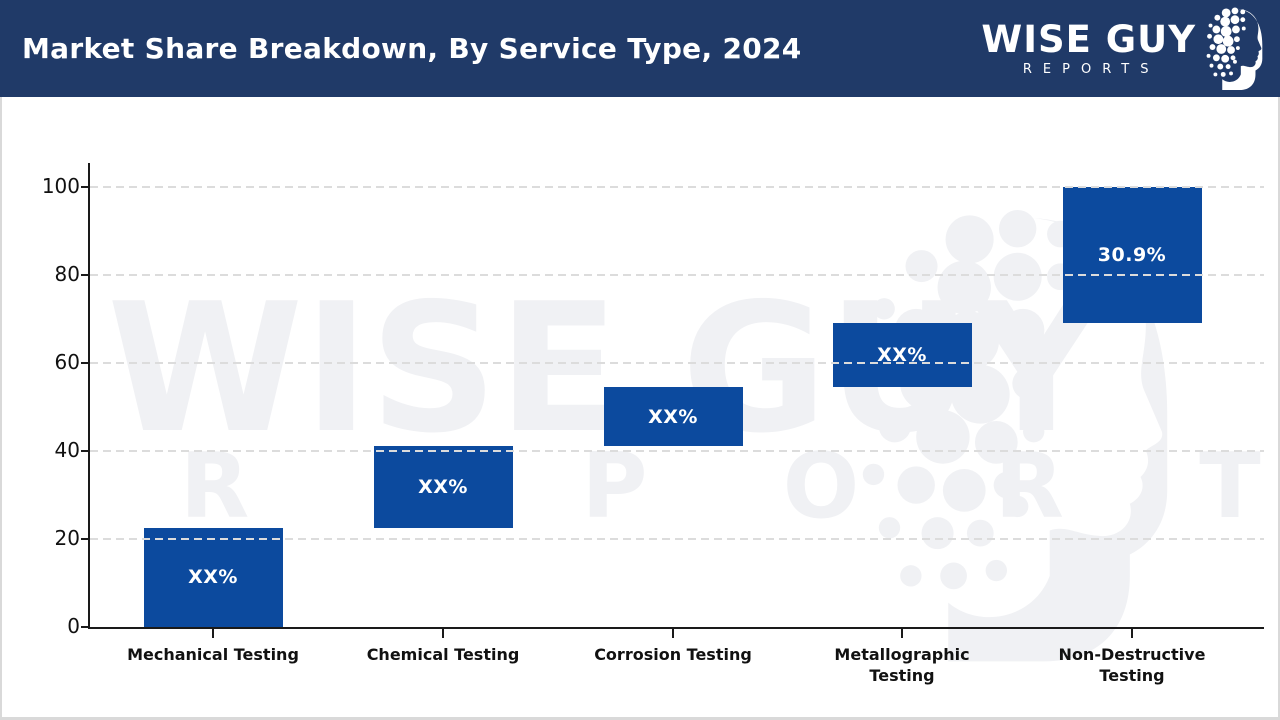 The width and height of the screenshot is (1280, 720). What do you see at coordinates (676, 628) in the screenshot?
I see `x-axis-spine` at bounding box center [676, 628].